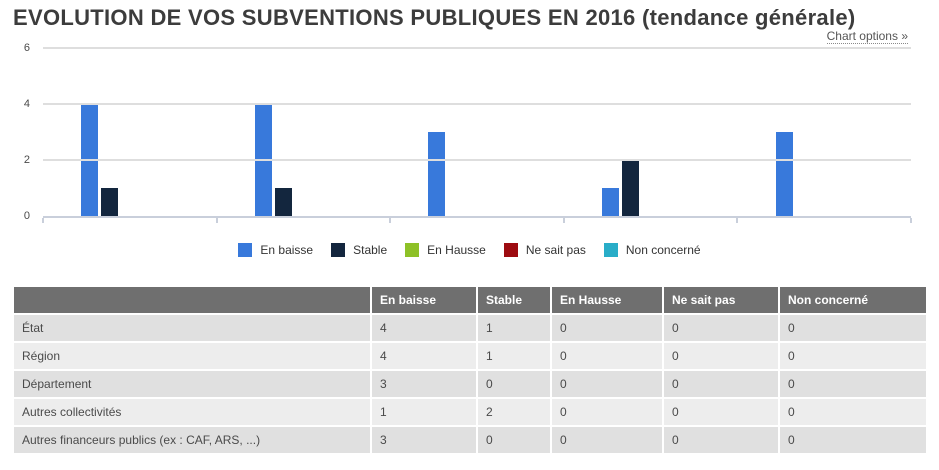 The height and width of the screenshot is (470, 939). I want to click on y-axis-tick-label: 6, so click(26, 48).